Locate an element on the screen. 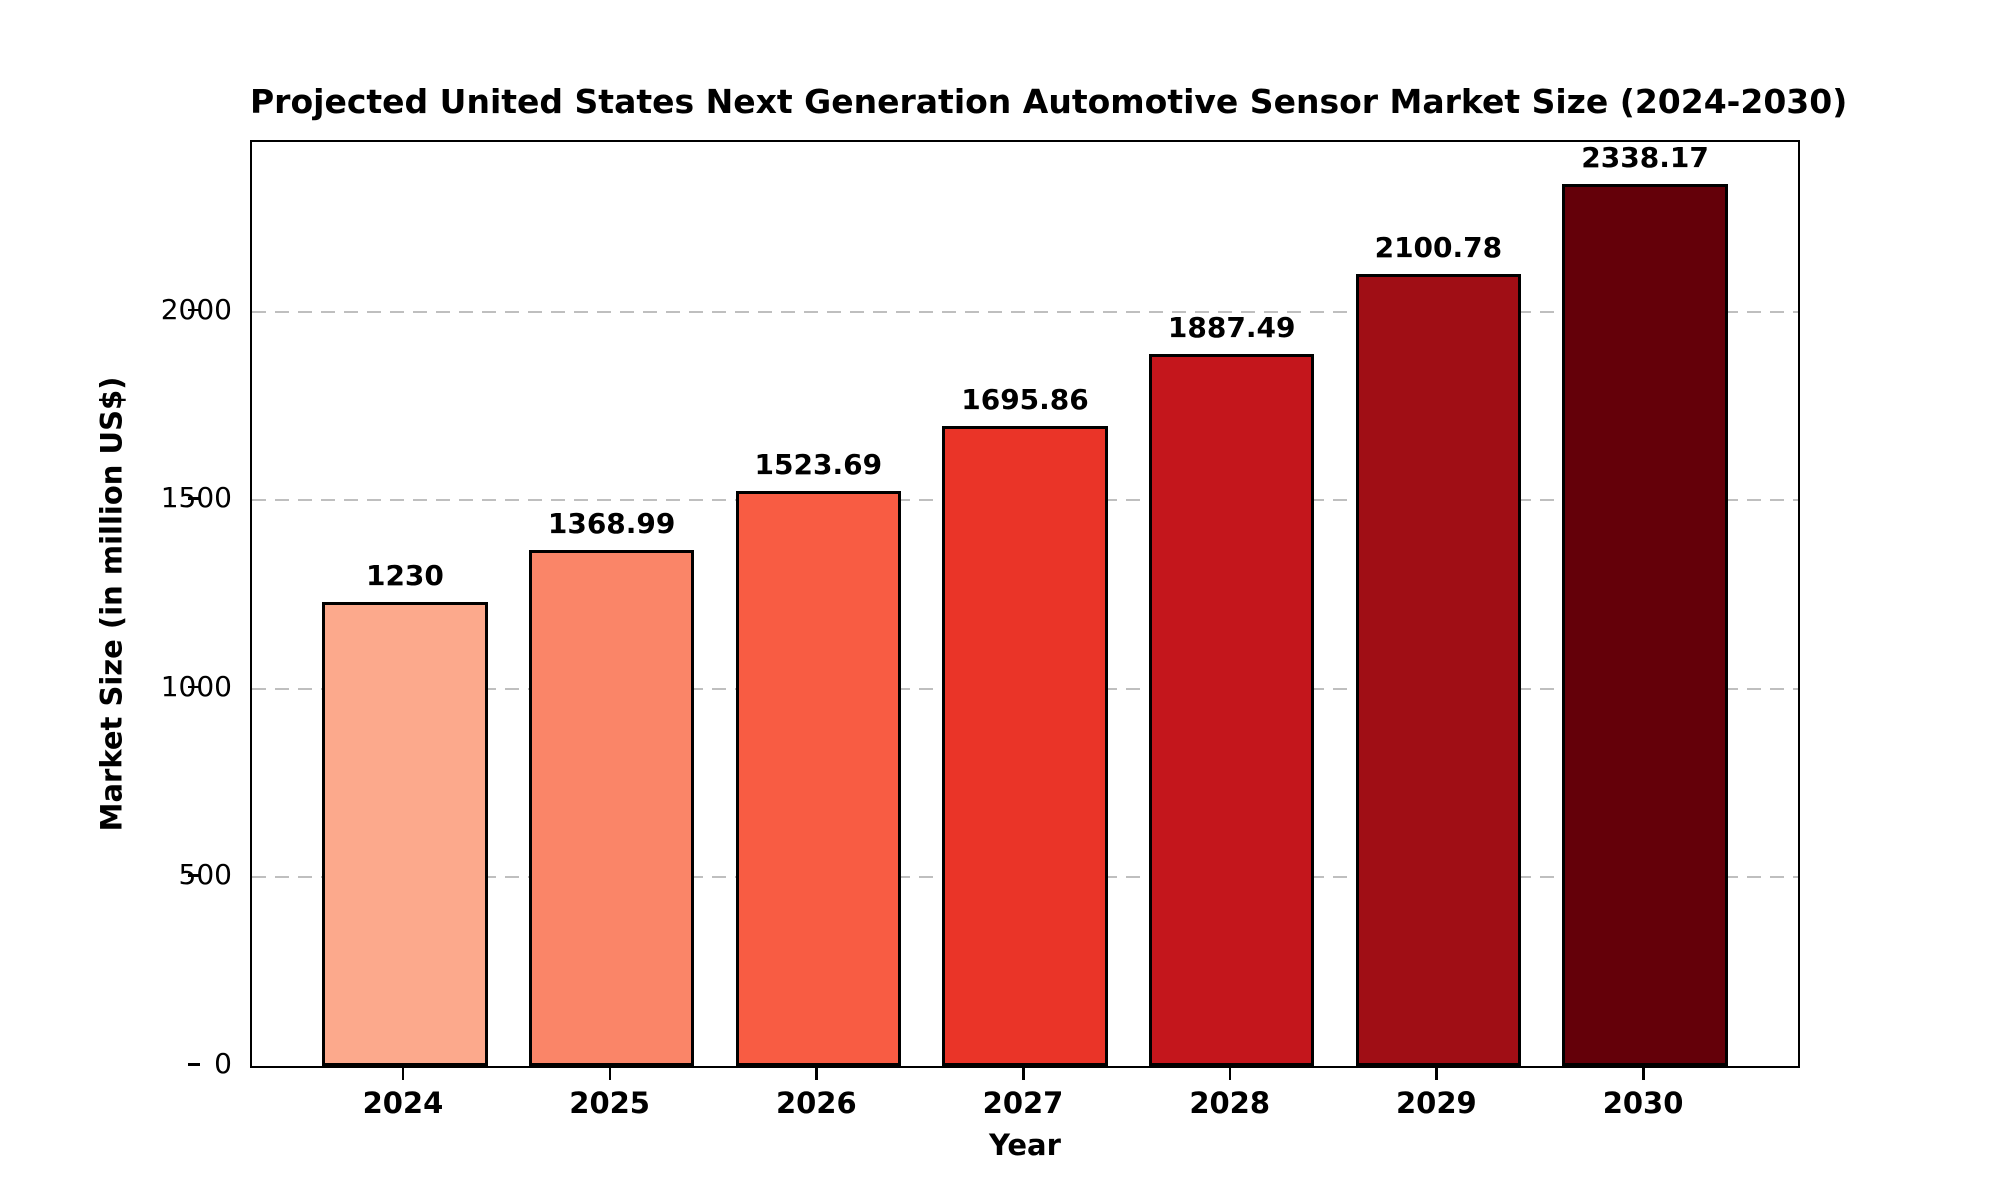  y-axis-label: Market Size (in million US$) is located at coordinates (111, 604).